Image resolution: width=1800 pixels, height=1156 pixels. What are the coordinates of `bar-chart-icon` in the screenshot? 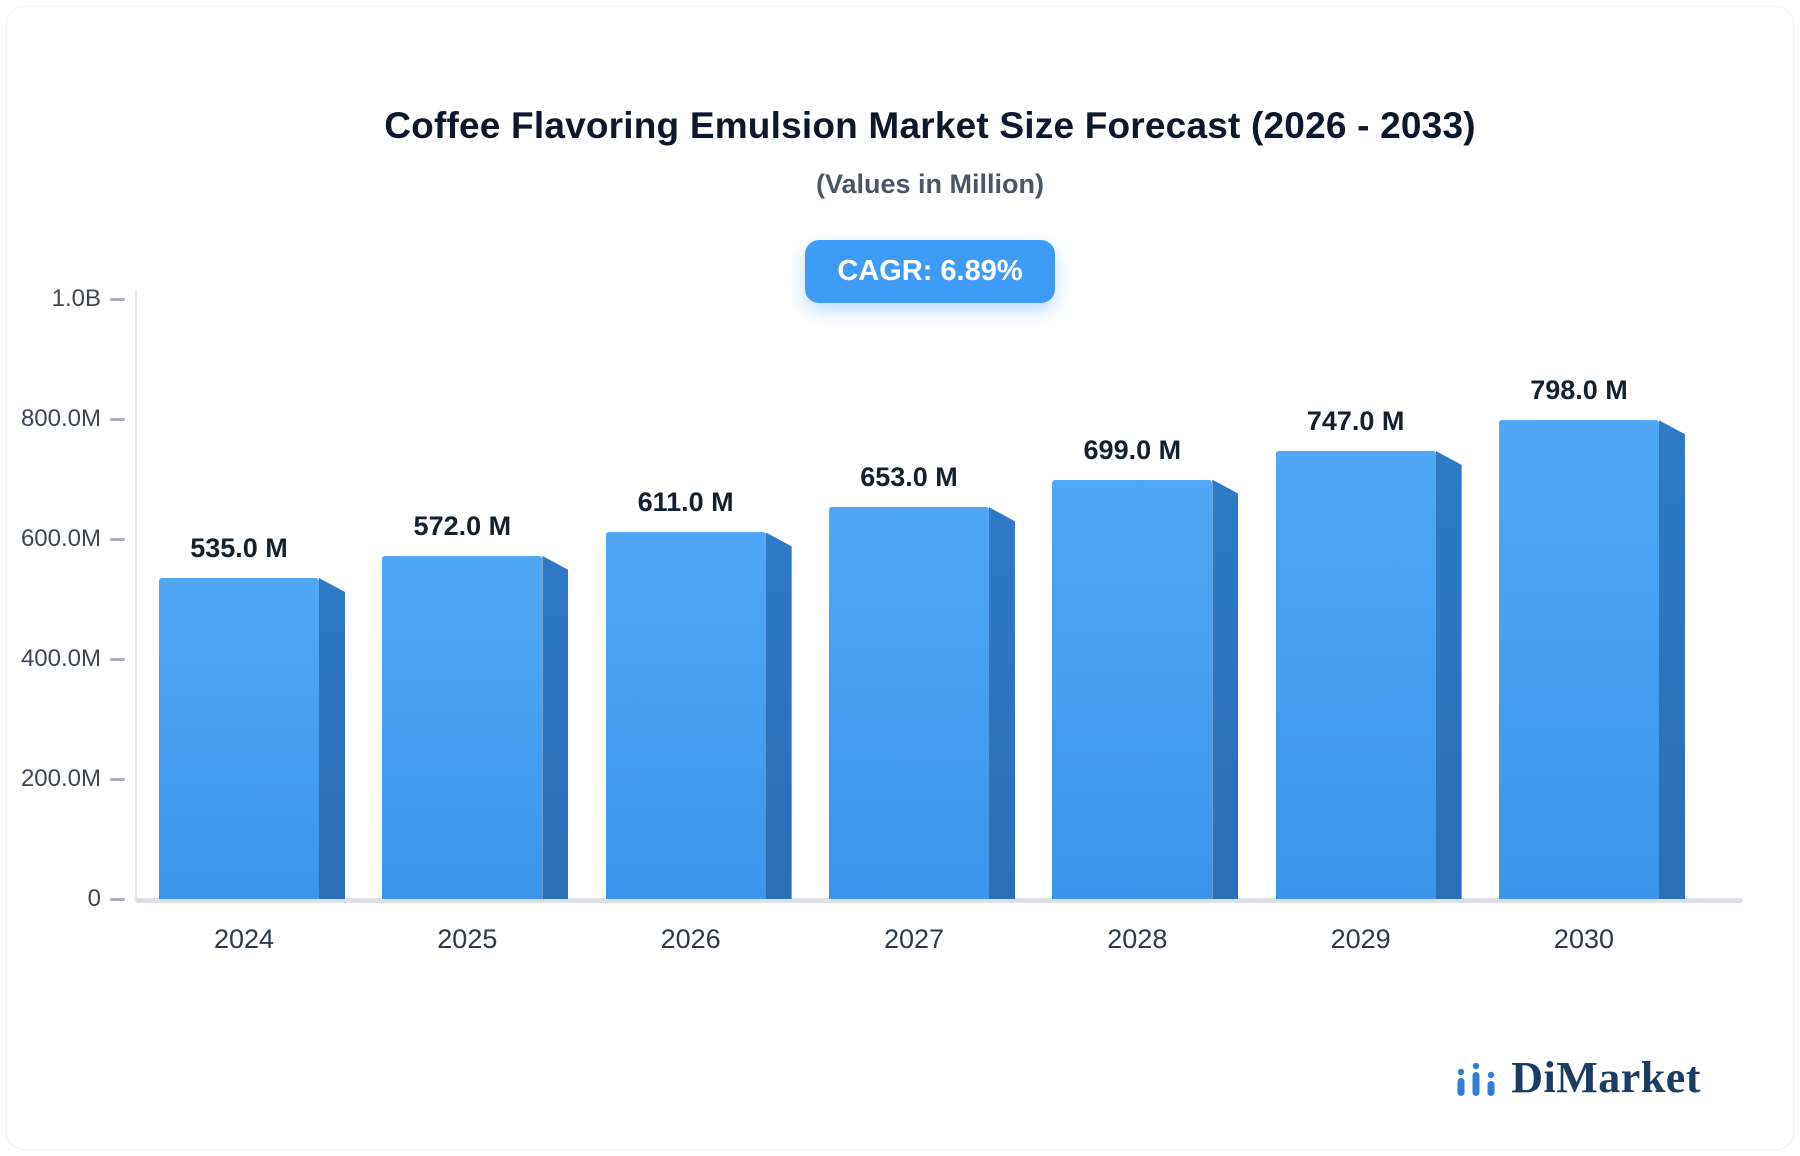 It's located at (1476, 1079).